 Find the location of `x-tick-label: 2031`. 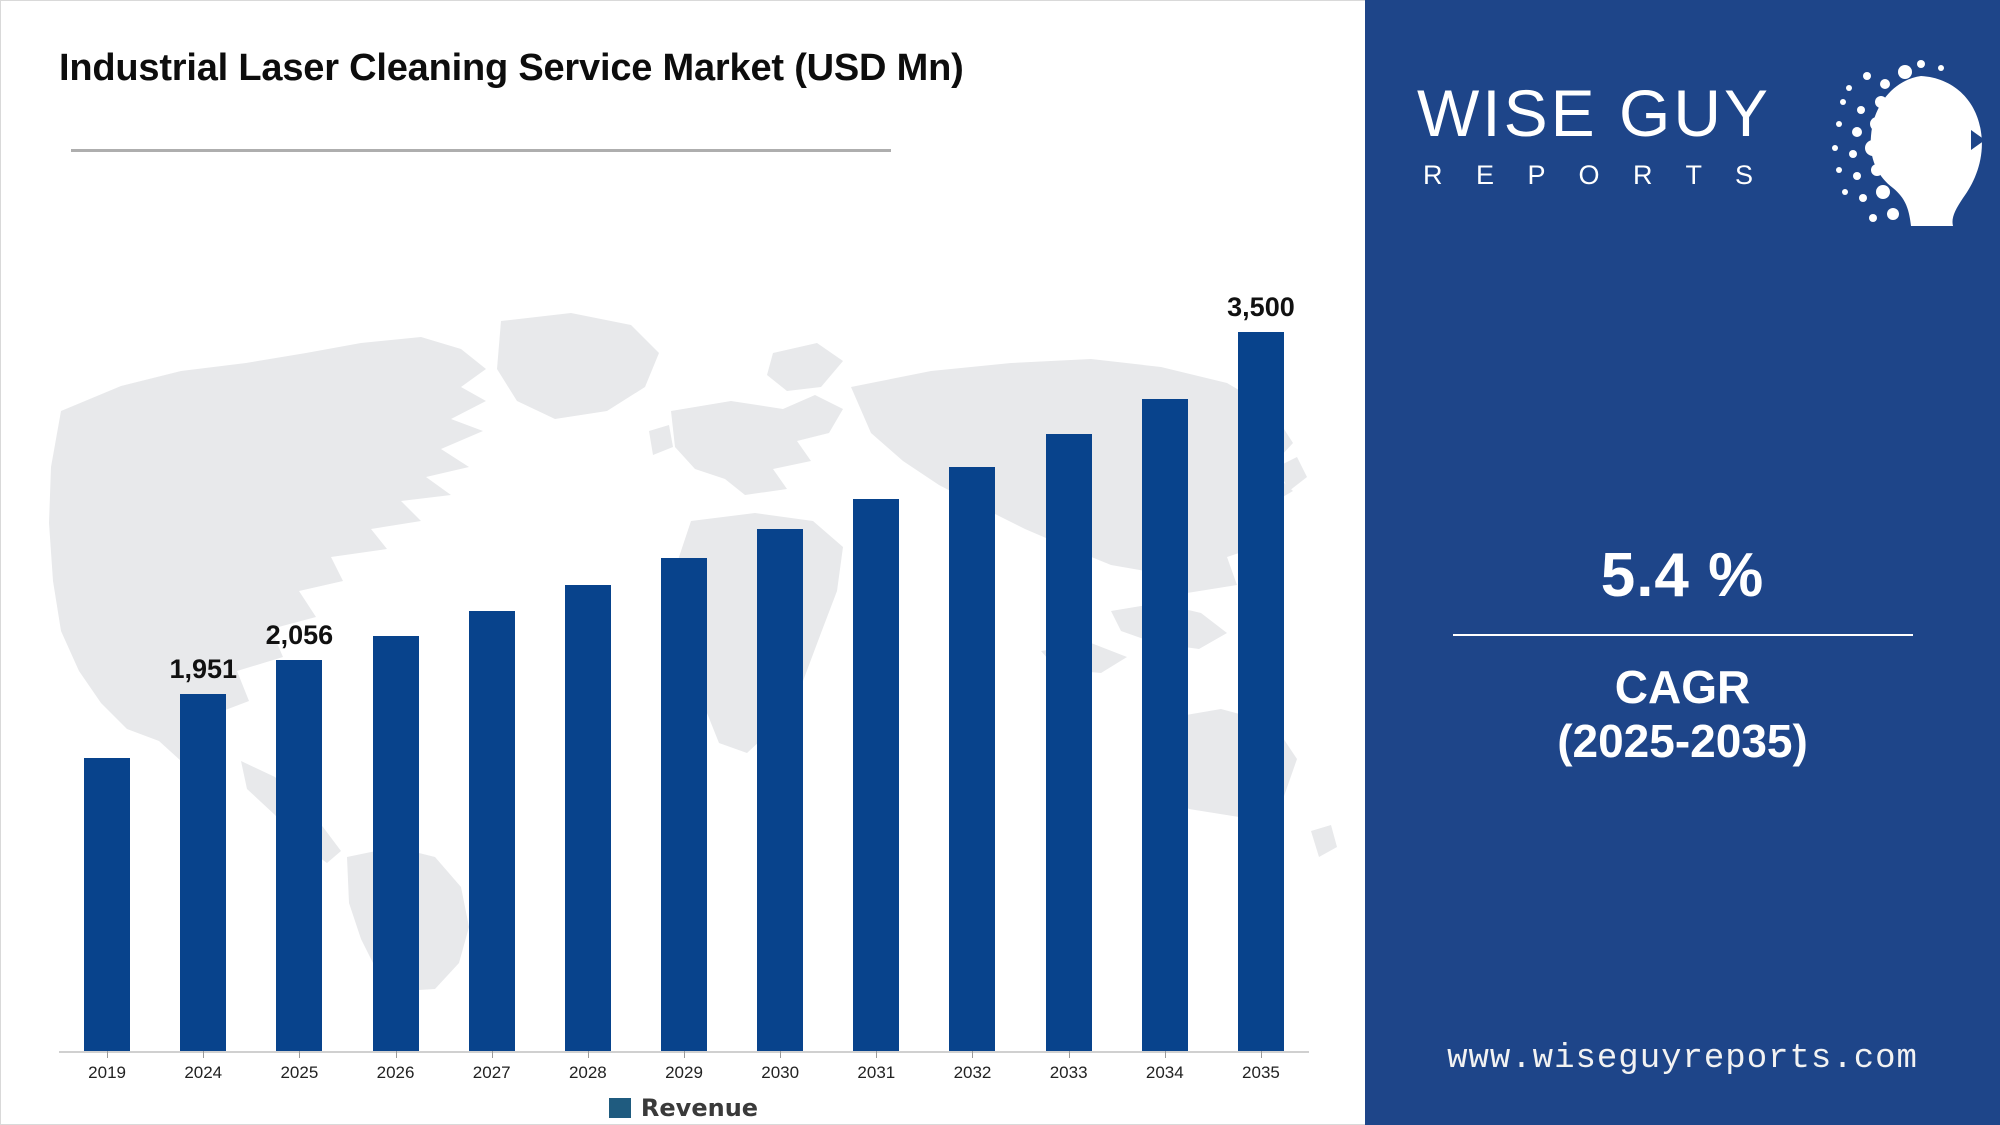

x-tick-label: 2031 is located at coordinates (876, 1072).